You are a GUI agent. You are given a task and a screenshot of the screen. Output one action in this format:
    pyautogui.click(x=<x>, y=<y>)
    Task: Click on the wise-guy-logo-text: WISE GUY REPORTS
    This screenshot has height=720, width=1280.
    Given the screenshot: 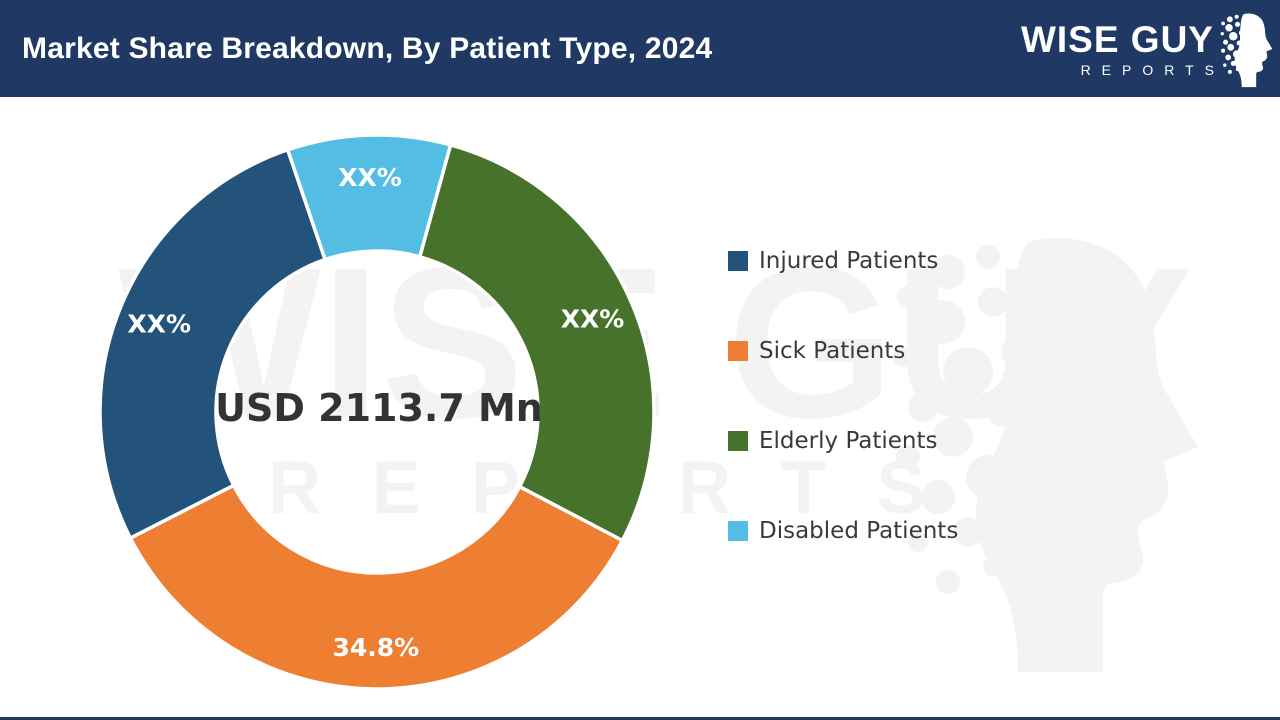 What is the action you would take?
    pyautogui.click(x=1117, y=48)
    